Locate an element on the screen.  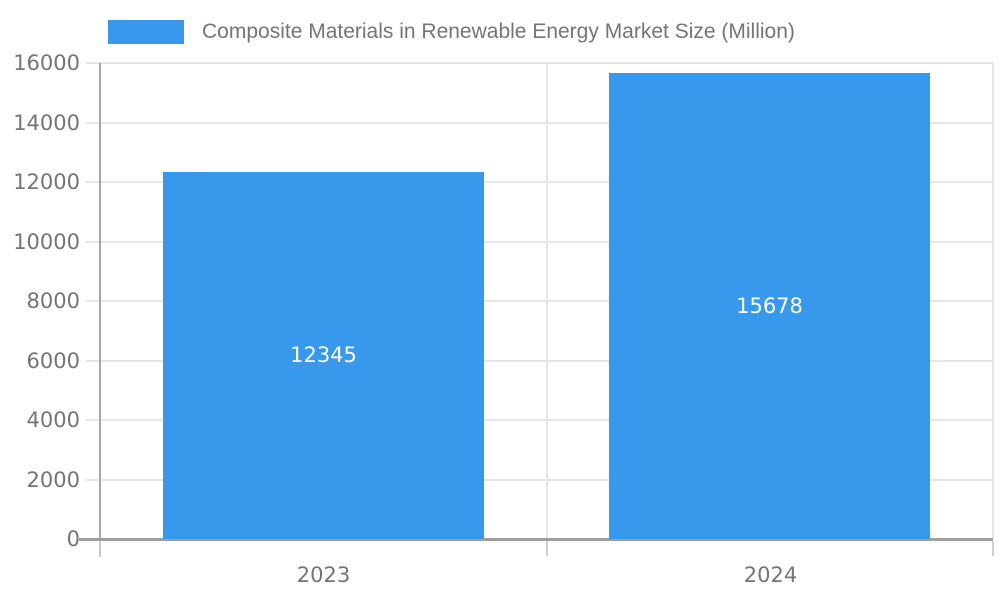
y-axis-tick-label: 10000 is located at coordinates (46, 242).